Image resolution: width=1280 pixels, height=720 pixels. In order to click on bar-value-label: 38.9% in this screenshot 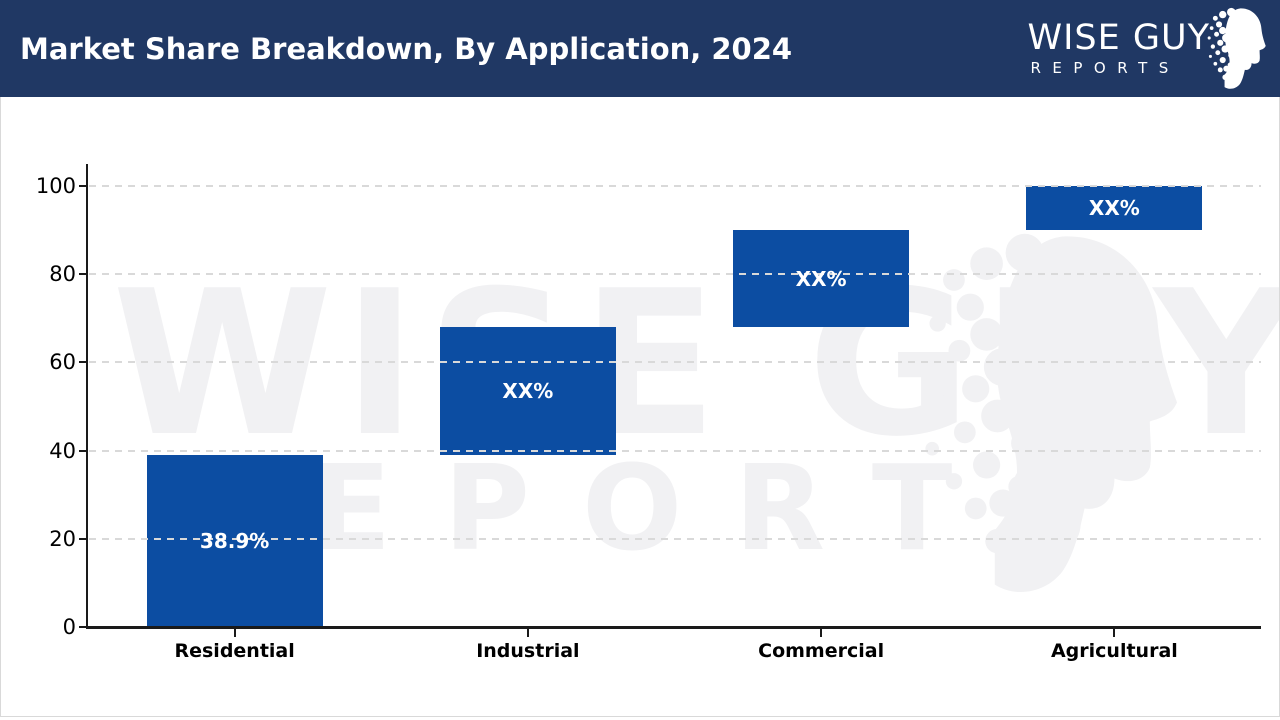, I will do `click(234, 541)`.